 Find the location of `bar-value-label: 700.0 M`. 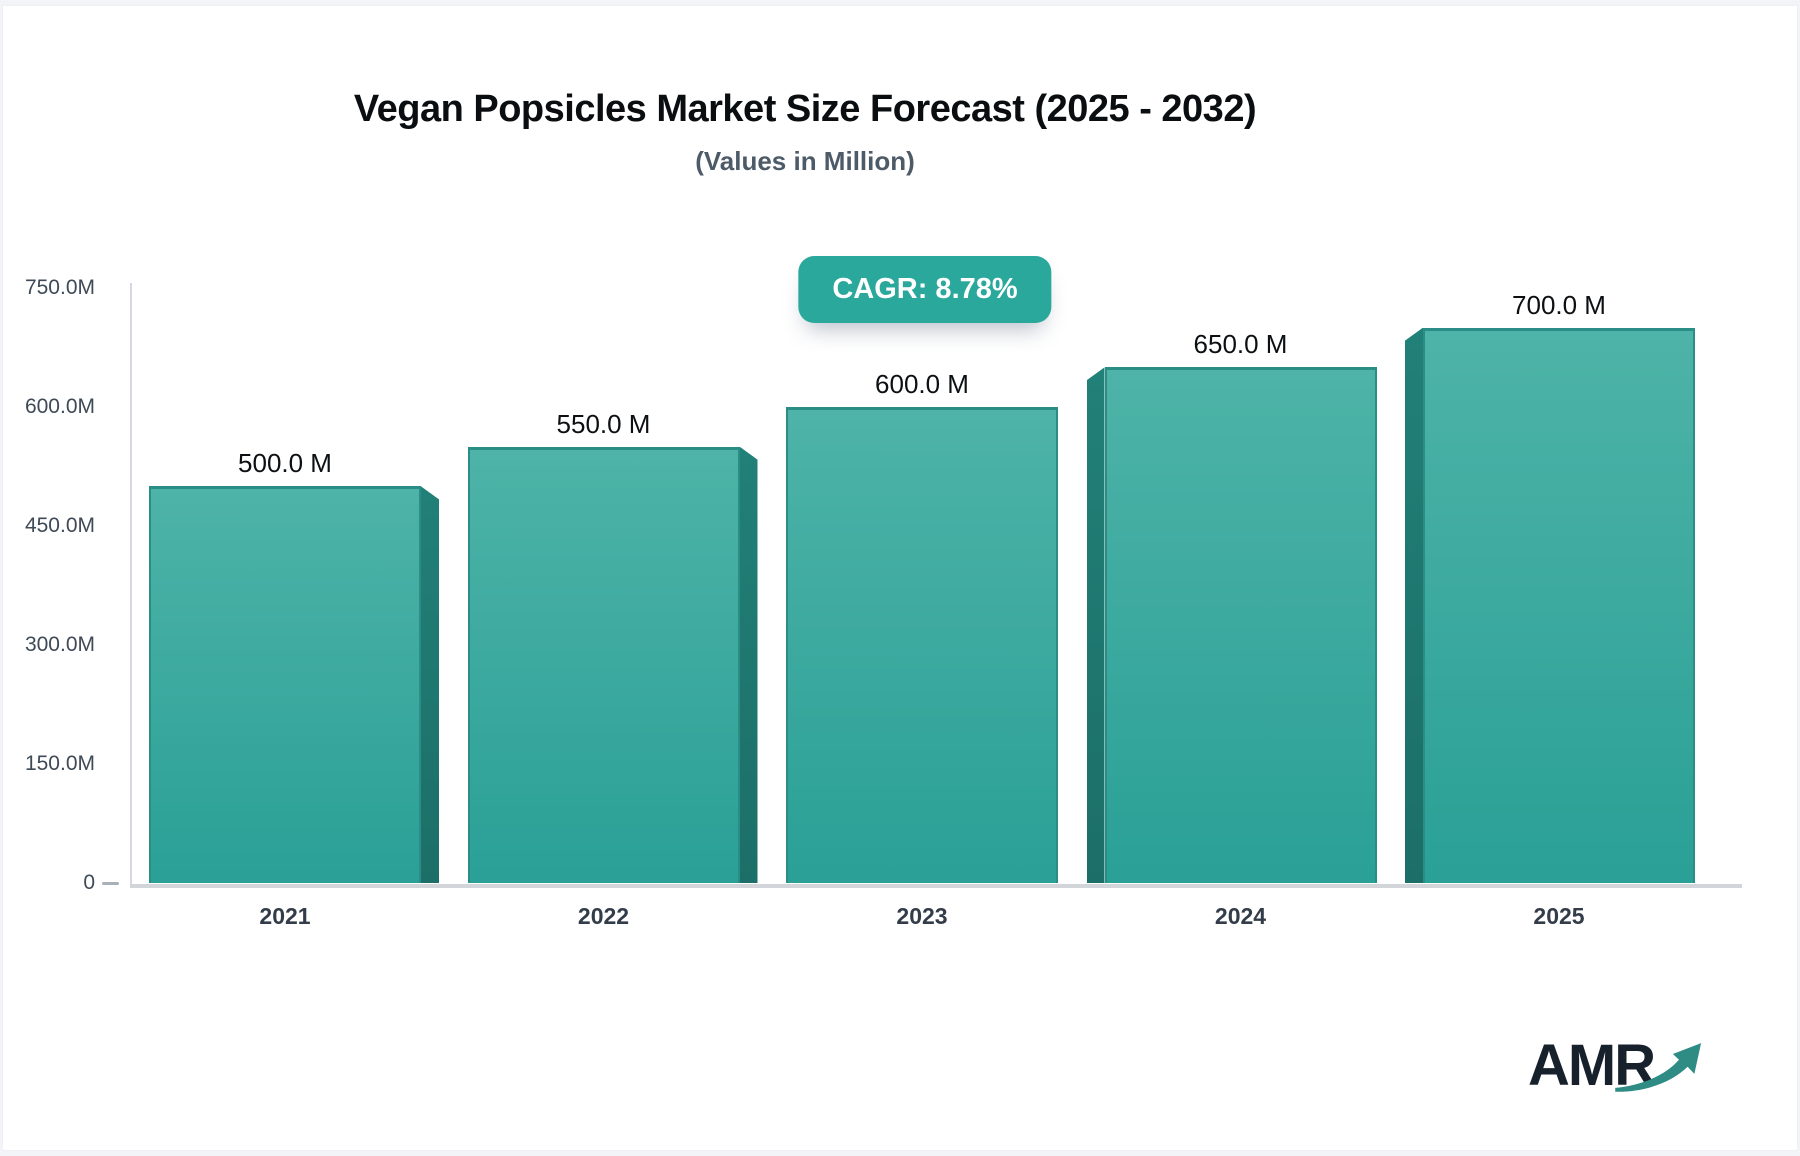

bar-value-label: 700.0 M is located at coordinates (1559, 304).